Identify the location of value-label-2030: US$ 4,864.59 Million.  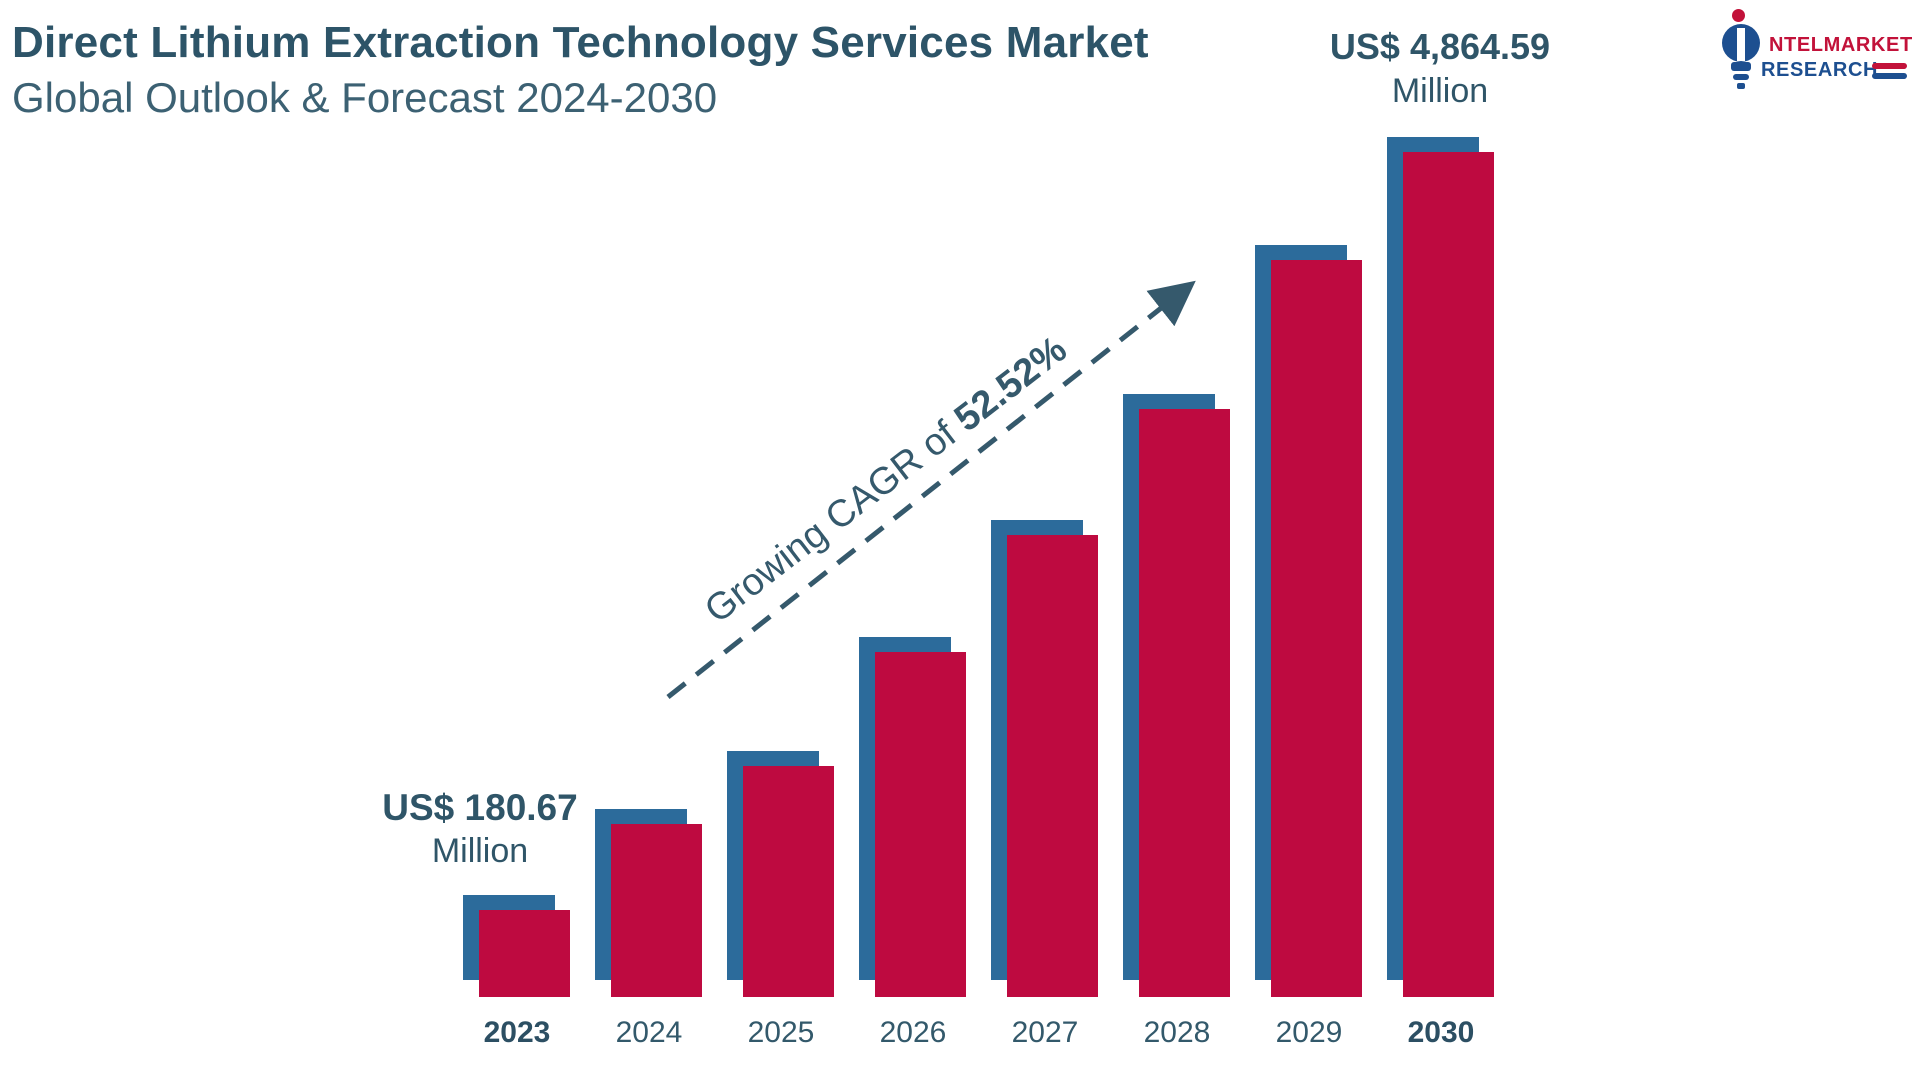
(1440, 68).